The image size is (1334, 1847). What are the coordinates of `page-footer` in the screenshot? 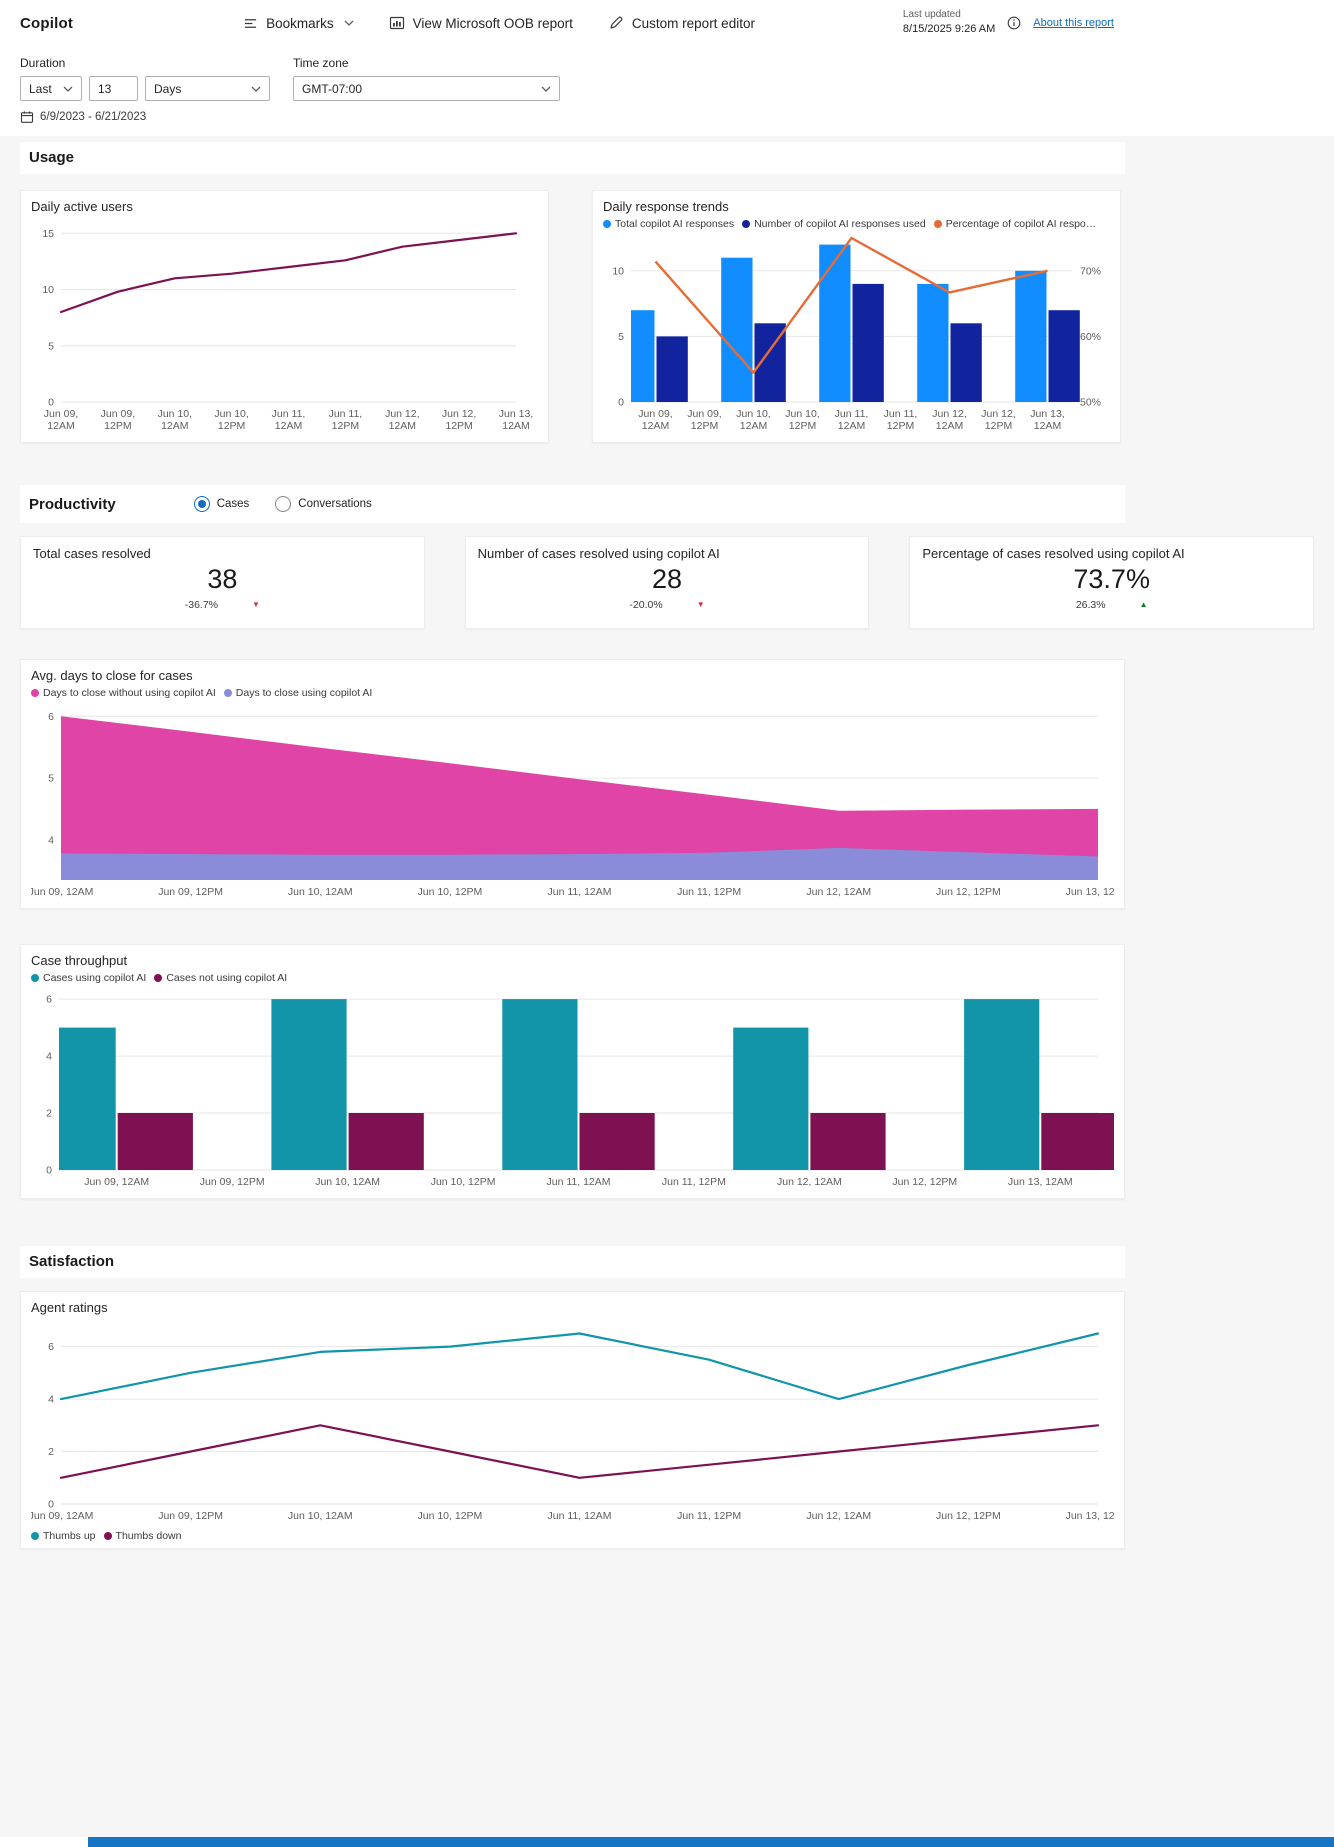 It's located at (667, 1842).